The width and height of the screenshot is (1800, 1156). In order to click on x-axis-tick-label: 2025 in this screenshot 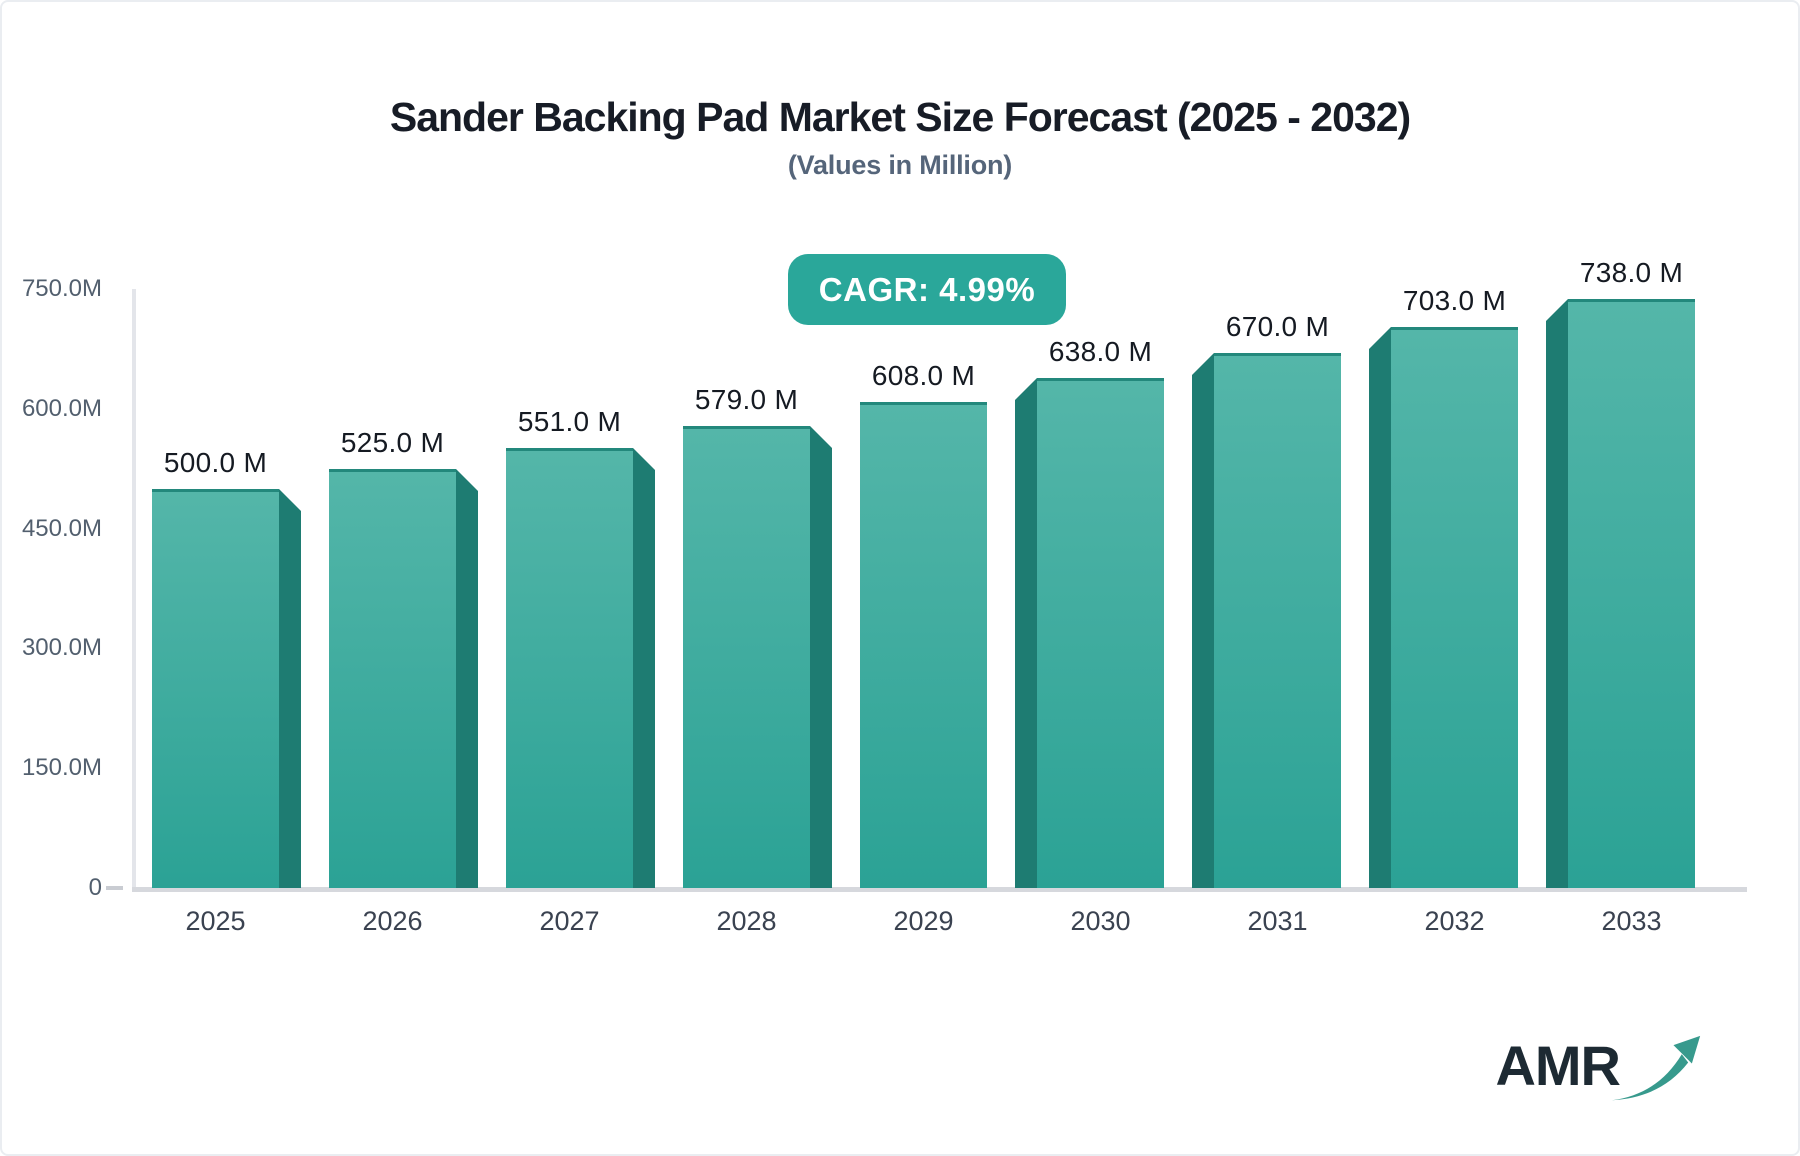, I will do `click(215, 921)`.